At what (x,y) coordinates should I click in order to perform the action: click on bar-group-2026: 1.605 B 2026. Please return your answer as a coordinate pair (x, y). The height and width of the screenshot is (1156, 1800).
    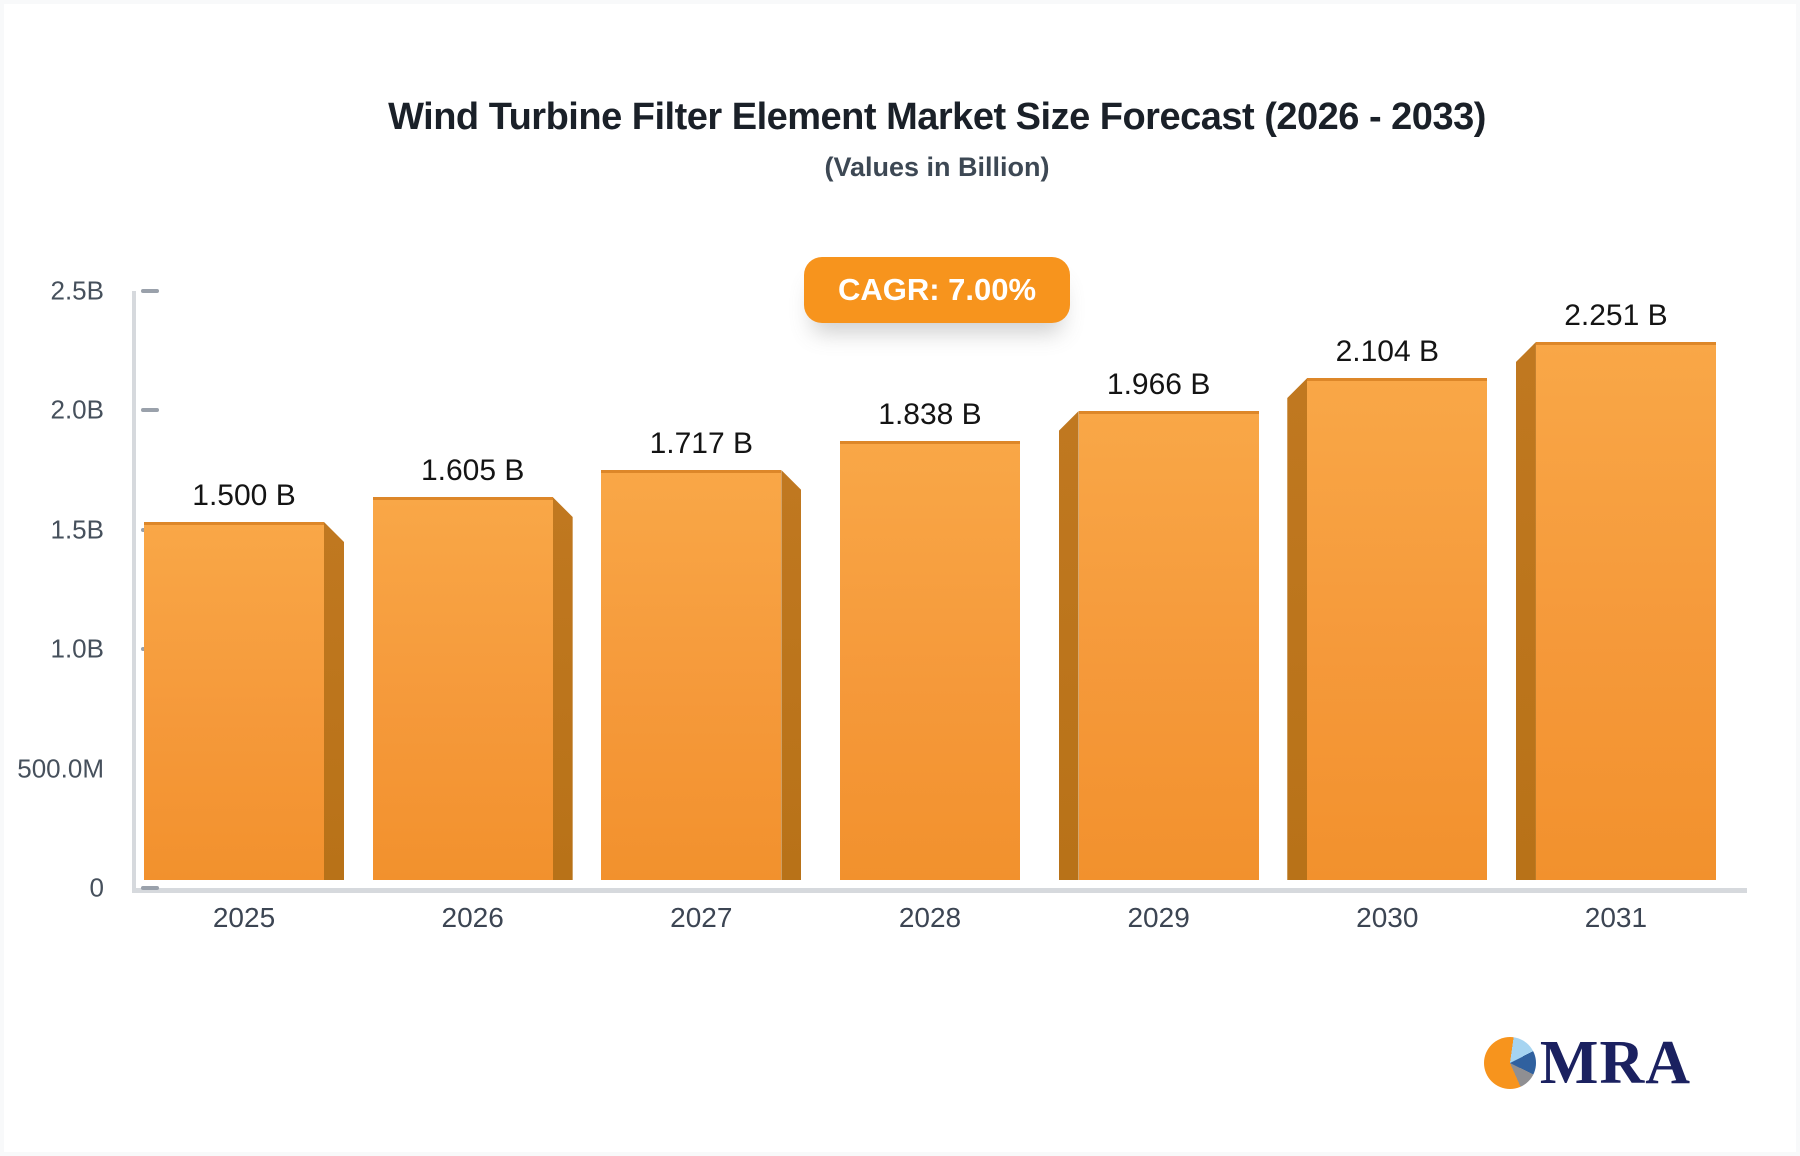
    Looking at the image, I should click on (472, 693).